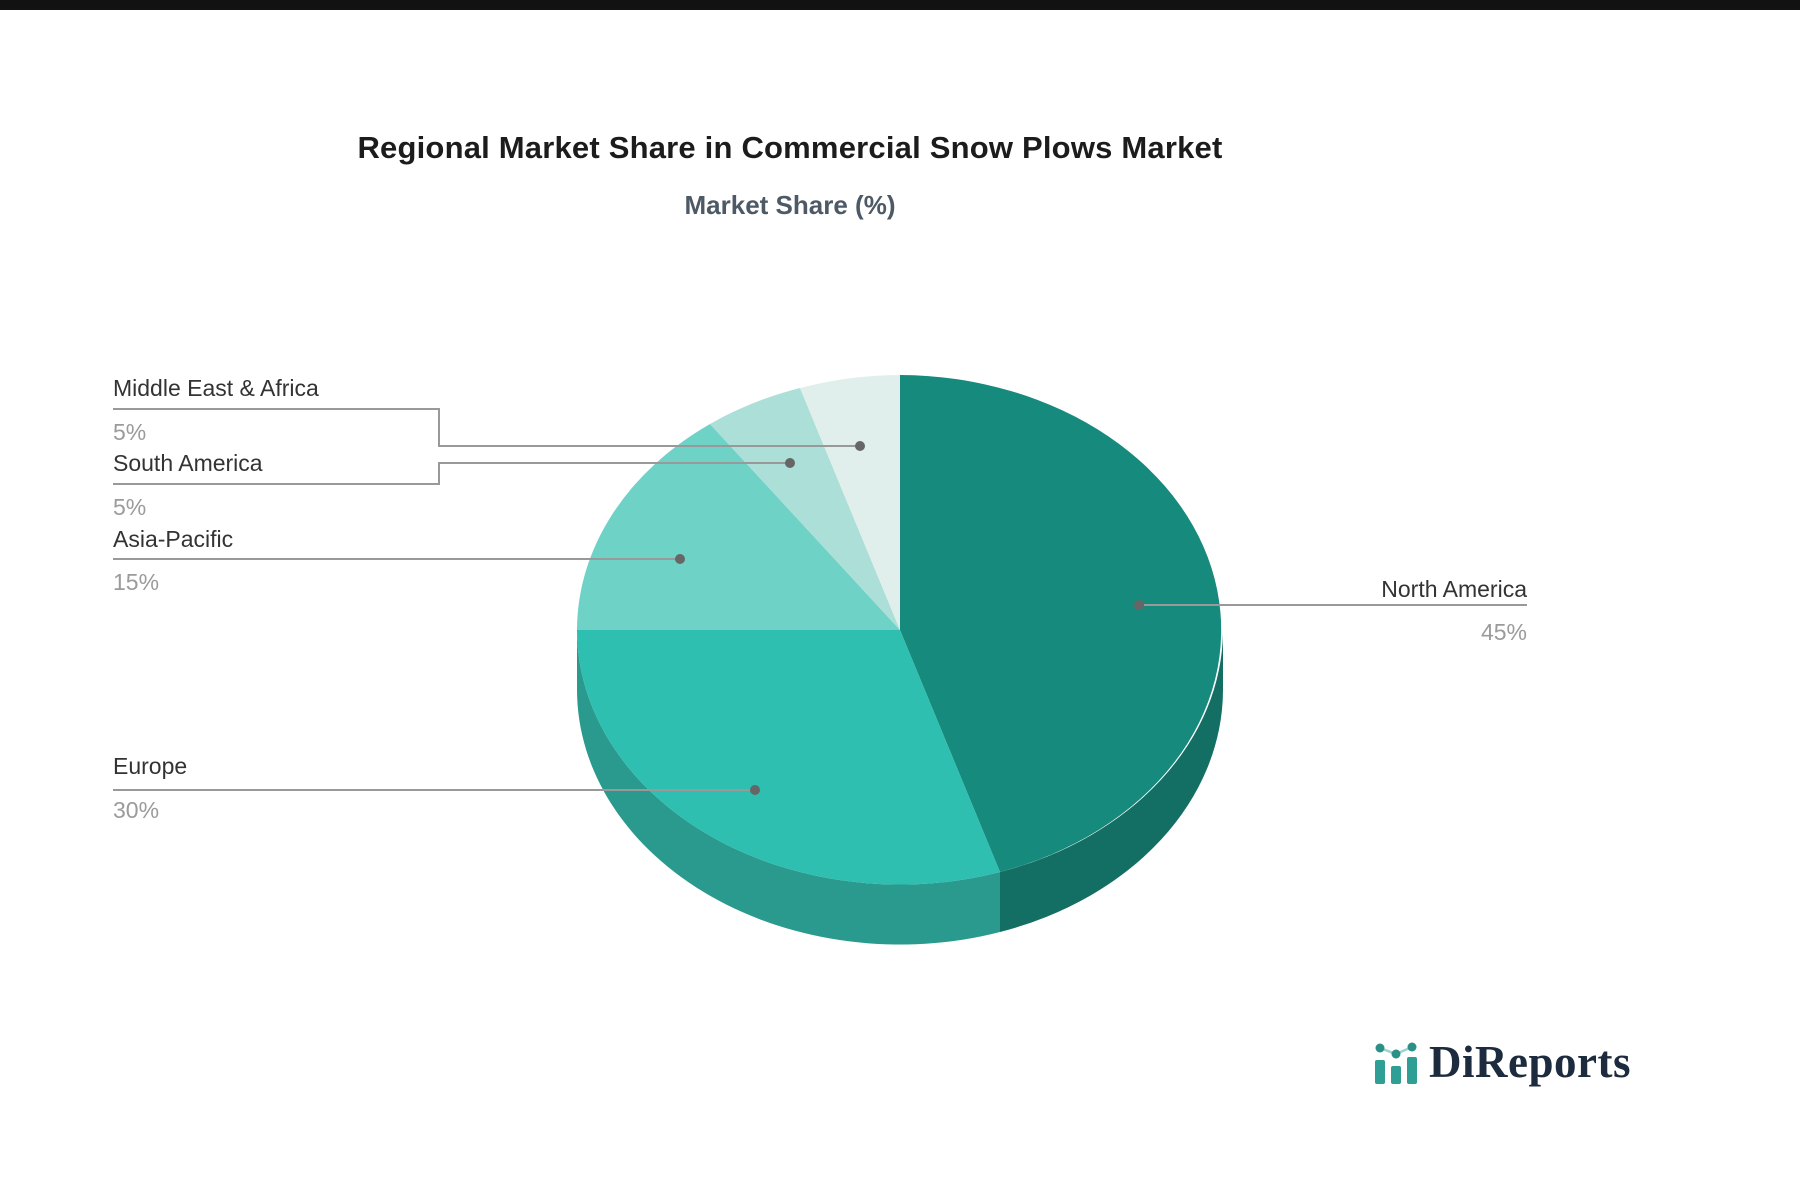 The image size is (1800, 1196). Describe the element at coordinates (188, 463) in the screenshot. I see `slice-label-south-america: South America` at that location.